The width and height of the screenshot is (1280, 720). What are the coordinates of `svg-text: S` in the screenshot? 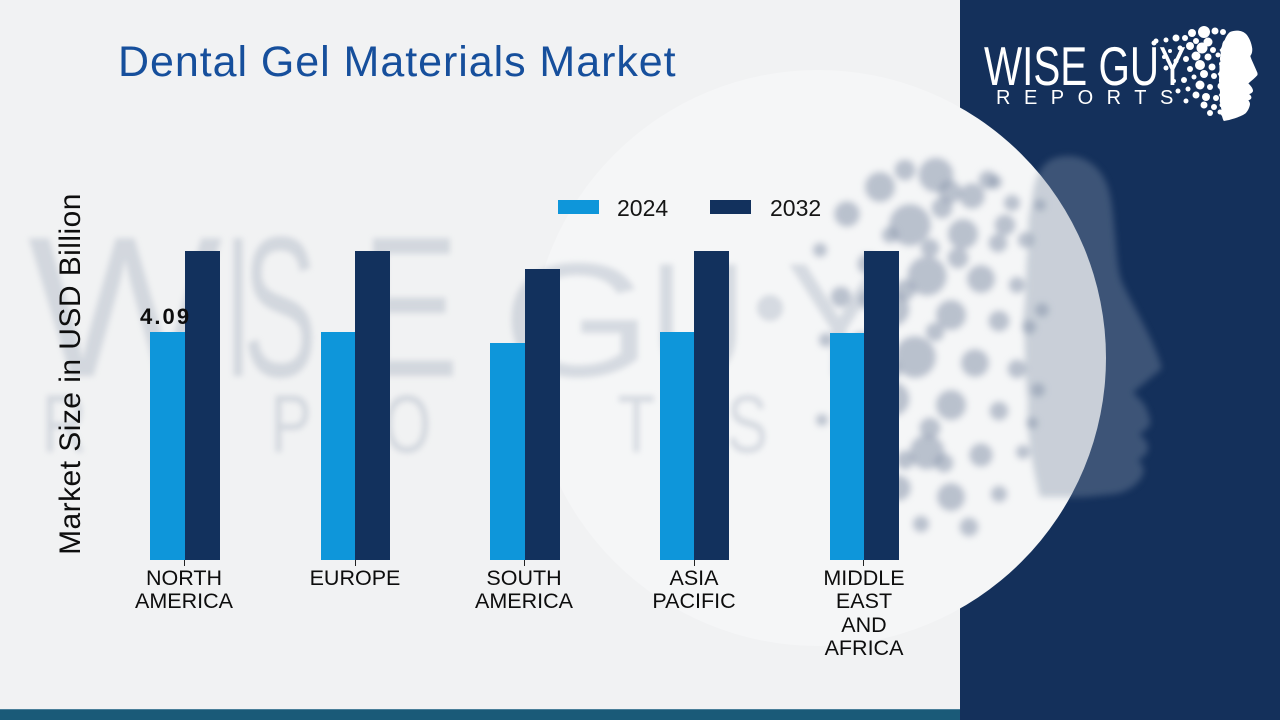 It's located at (280, 307).